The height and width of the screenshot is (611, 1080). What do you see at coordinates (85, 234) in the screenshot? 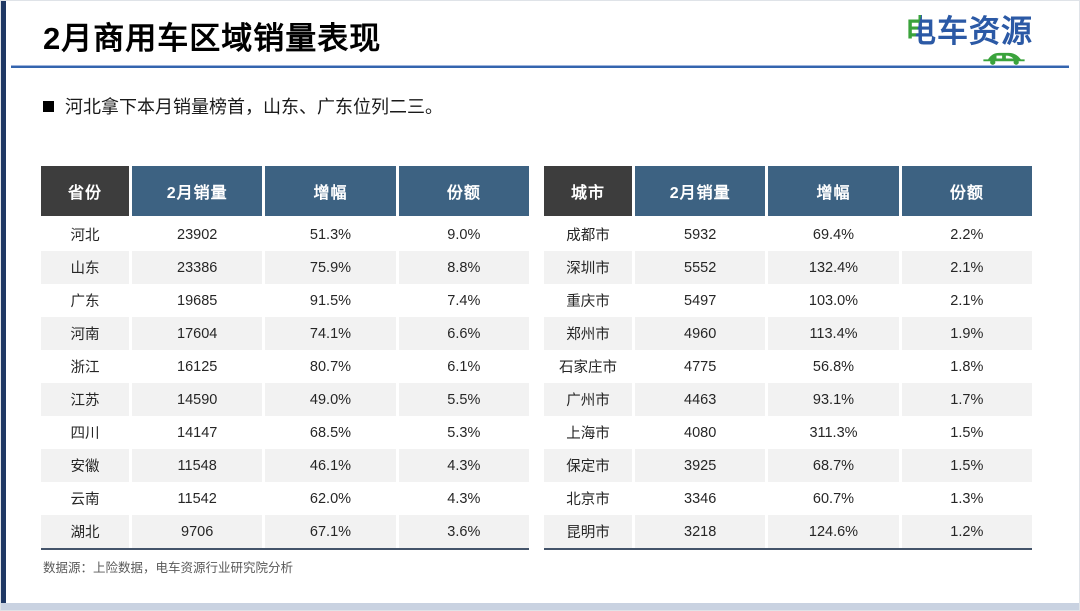
I see `table-cell: 河北` at bounding box center [85, 234].